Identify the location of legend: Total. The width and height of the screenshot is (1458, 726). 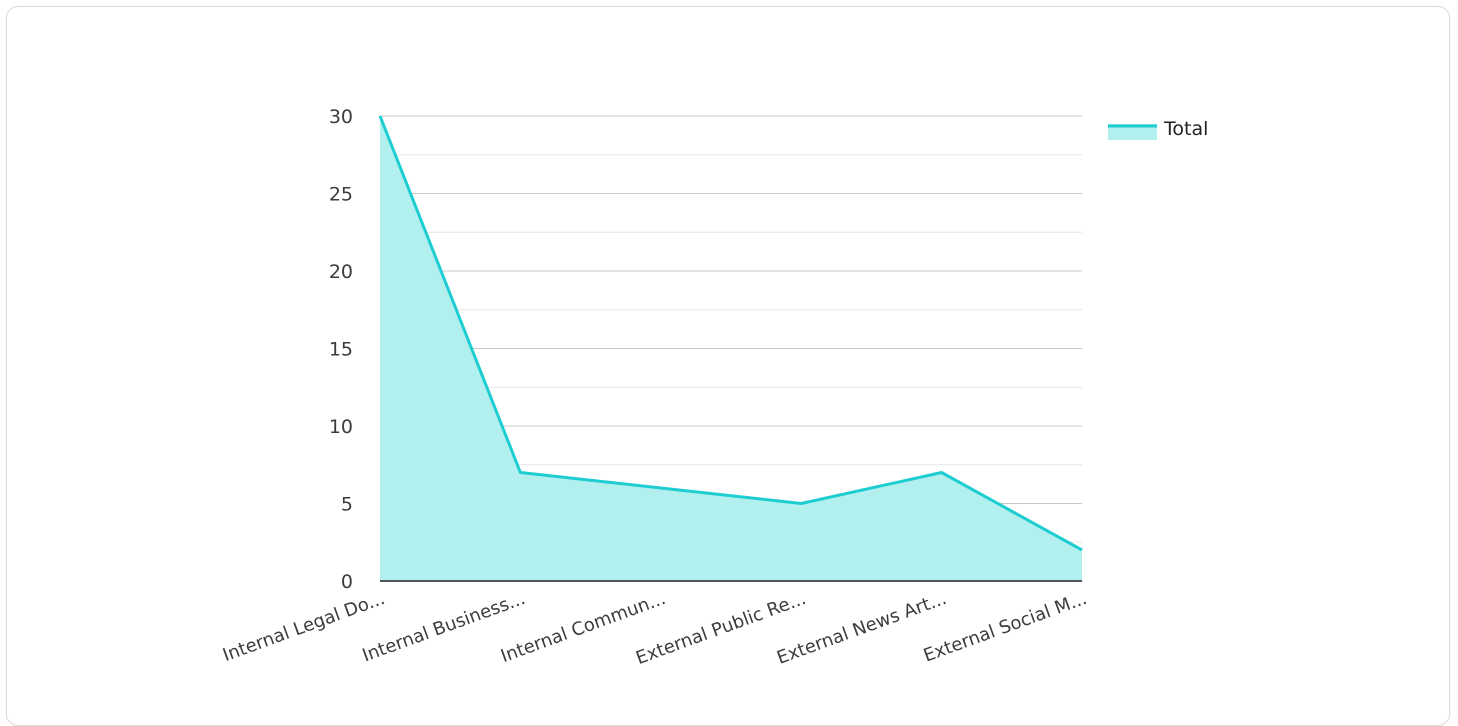
(1158, 129).